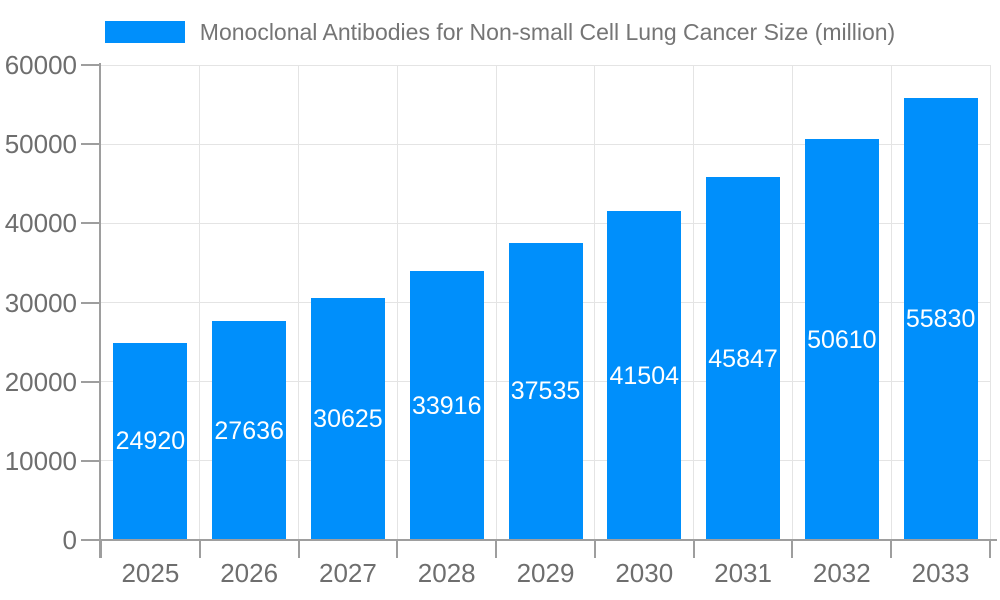  I want to click on x-axis-label: 2026, so click(249, 573).